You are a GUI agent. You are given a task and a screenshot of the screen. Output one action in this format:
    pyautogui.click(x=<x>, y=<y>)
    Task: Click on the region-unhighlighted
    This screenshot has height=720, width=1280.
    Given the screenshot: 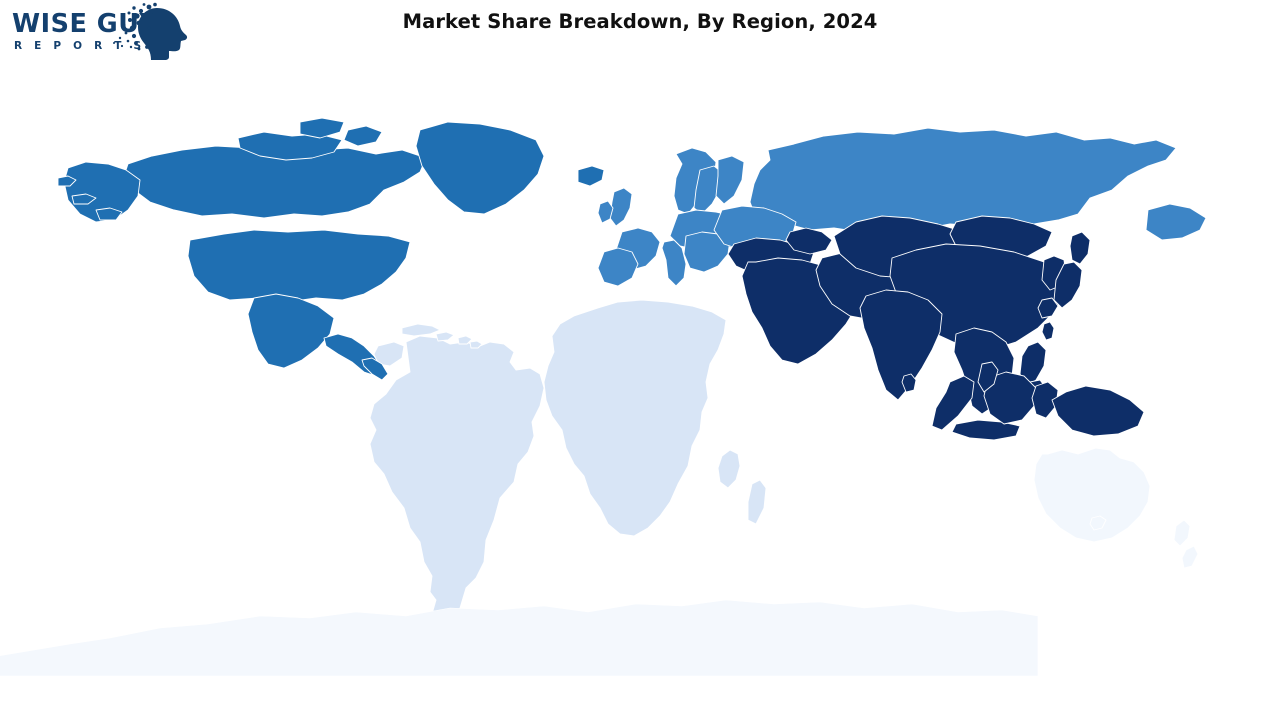 What is the action you would take?
    pyautogui.click(x=1116, y=508)
    